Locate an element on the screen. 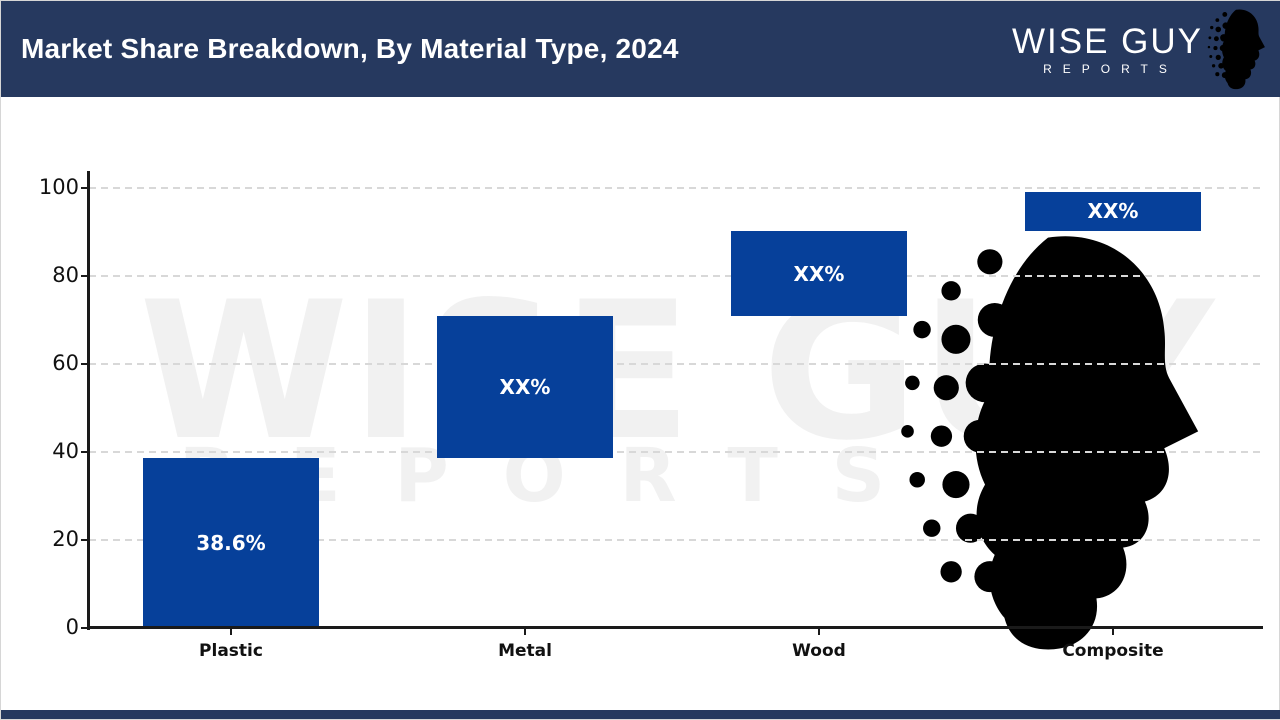 The height and width of the screenshot is (720, 1280). y-axis-line is located at coordinates (88, 400).